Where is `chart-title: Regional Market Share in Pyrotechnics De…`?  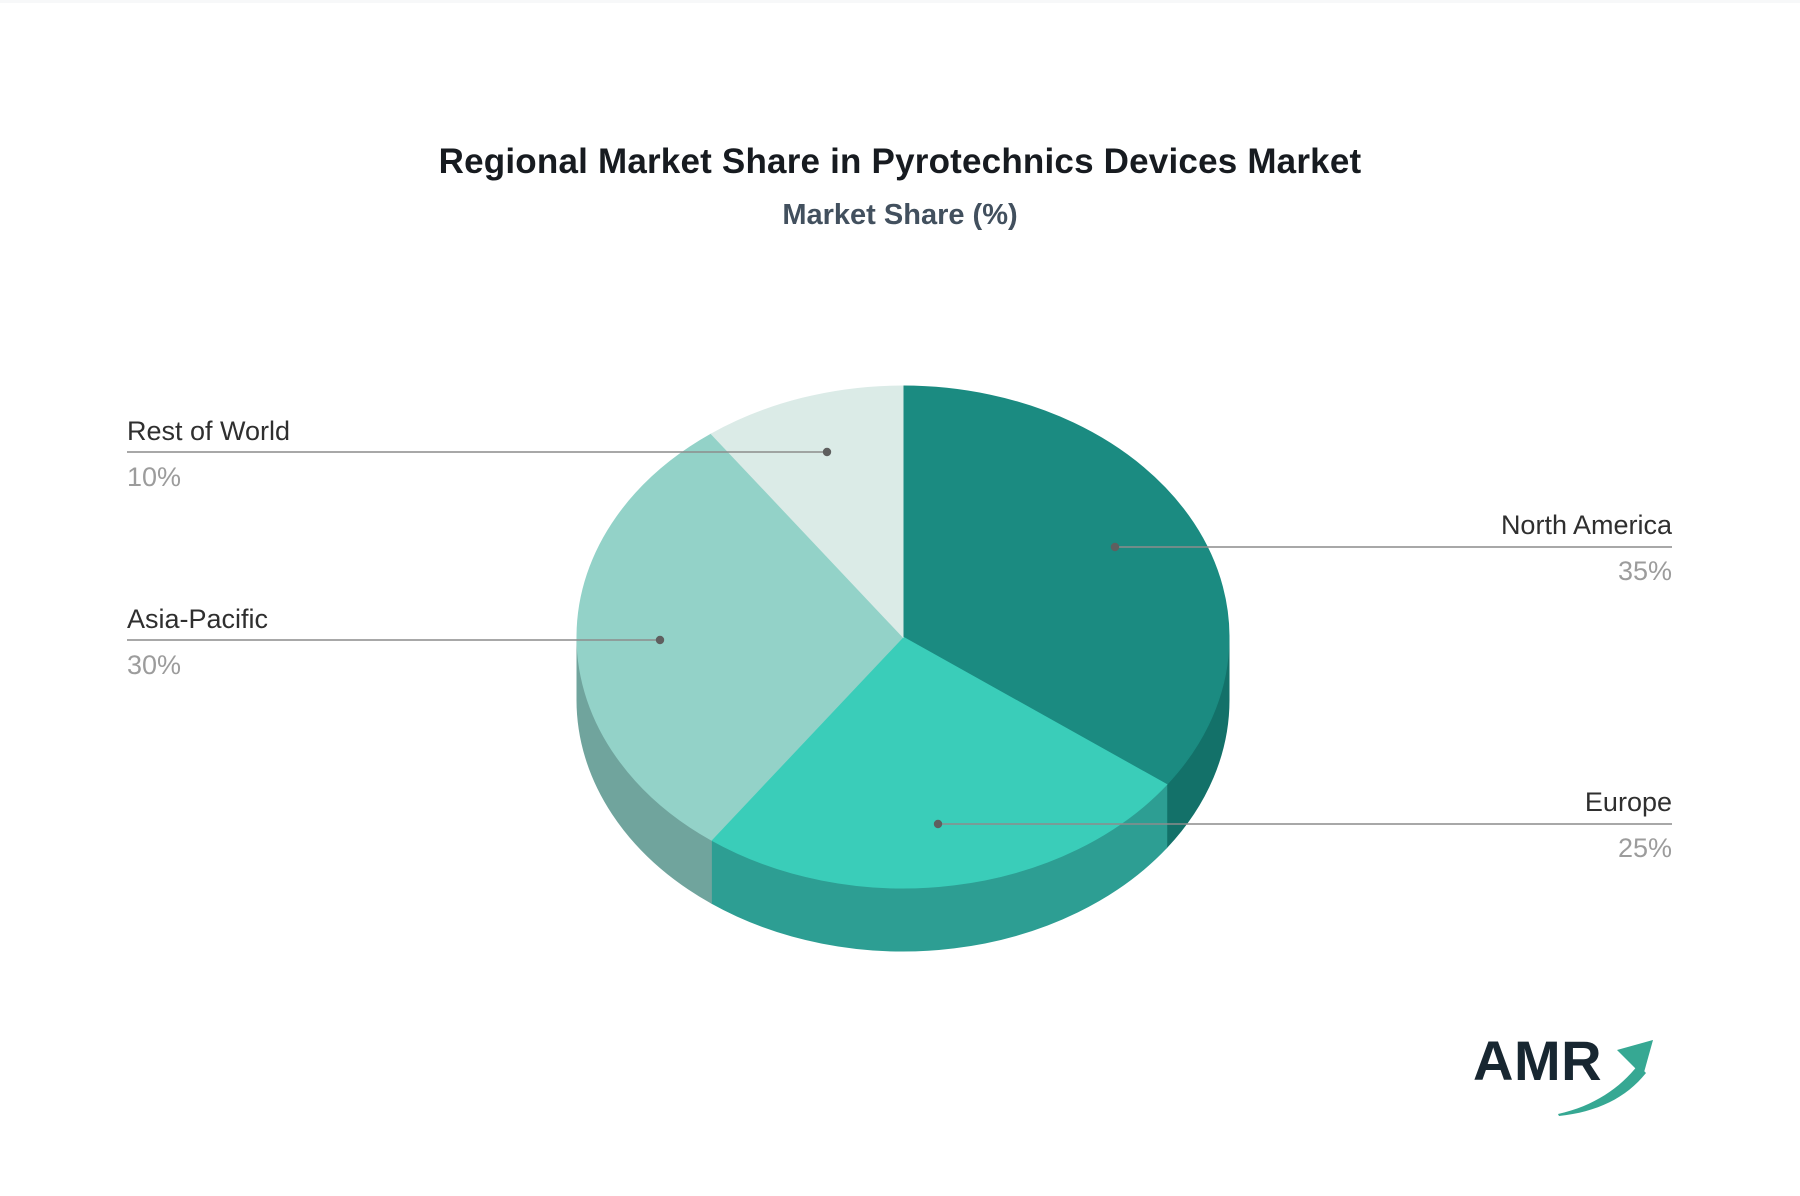 chart-title: Regional Market Share in Pyrotechnics De… is located at coordinates (900, 161).